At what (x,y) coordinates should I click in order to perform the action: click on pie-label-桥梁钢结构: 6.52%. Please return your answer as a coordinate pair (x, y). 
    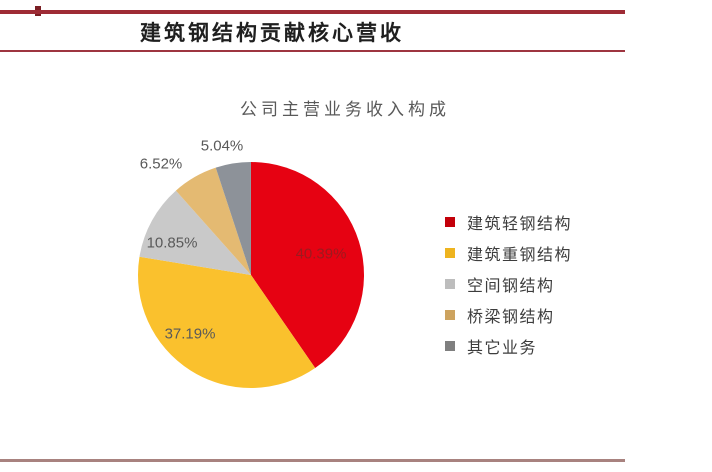
    Looking at the image, I should click on (161, 164).